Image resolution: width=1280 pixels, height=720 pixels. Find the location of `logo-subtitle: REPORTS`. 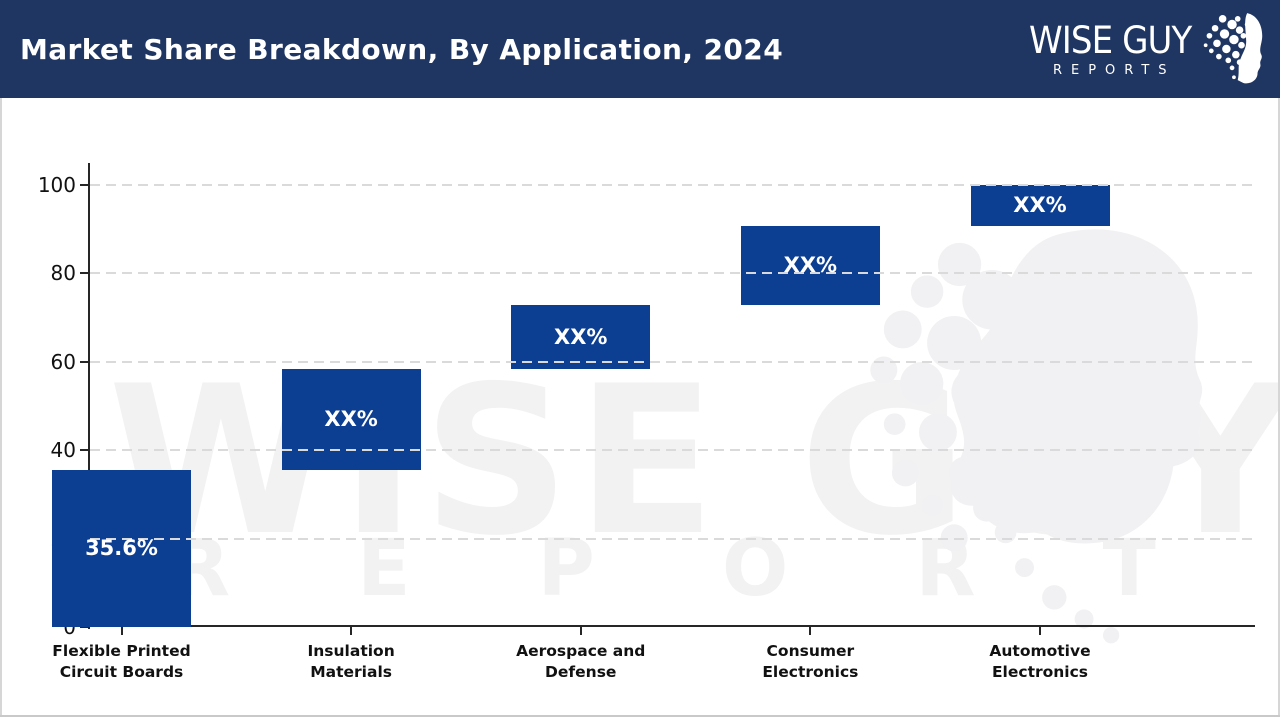

logo-subtitle: REPORTS is located at coordinates (1114, 70).